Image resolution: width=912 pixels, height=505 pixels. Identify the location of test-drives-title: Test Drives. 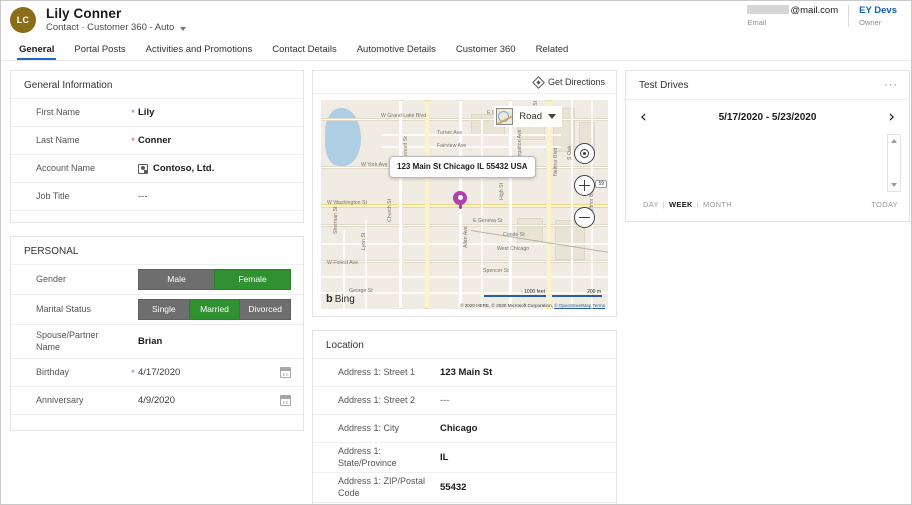
(664, 85).